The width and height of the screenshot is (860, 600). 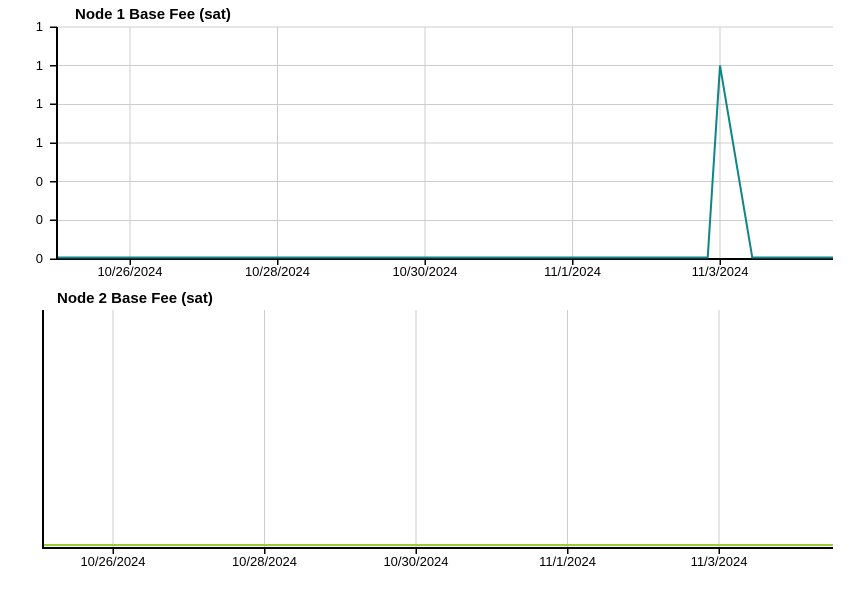 What do you see at coordinates (135, 298) in the screenshot?
I see `node2-chart-title: Node 2 Base Fee (sat)` at bounding box center [135, 298].